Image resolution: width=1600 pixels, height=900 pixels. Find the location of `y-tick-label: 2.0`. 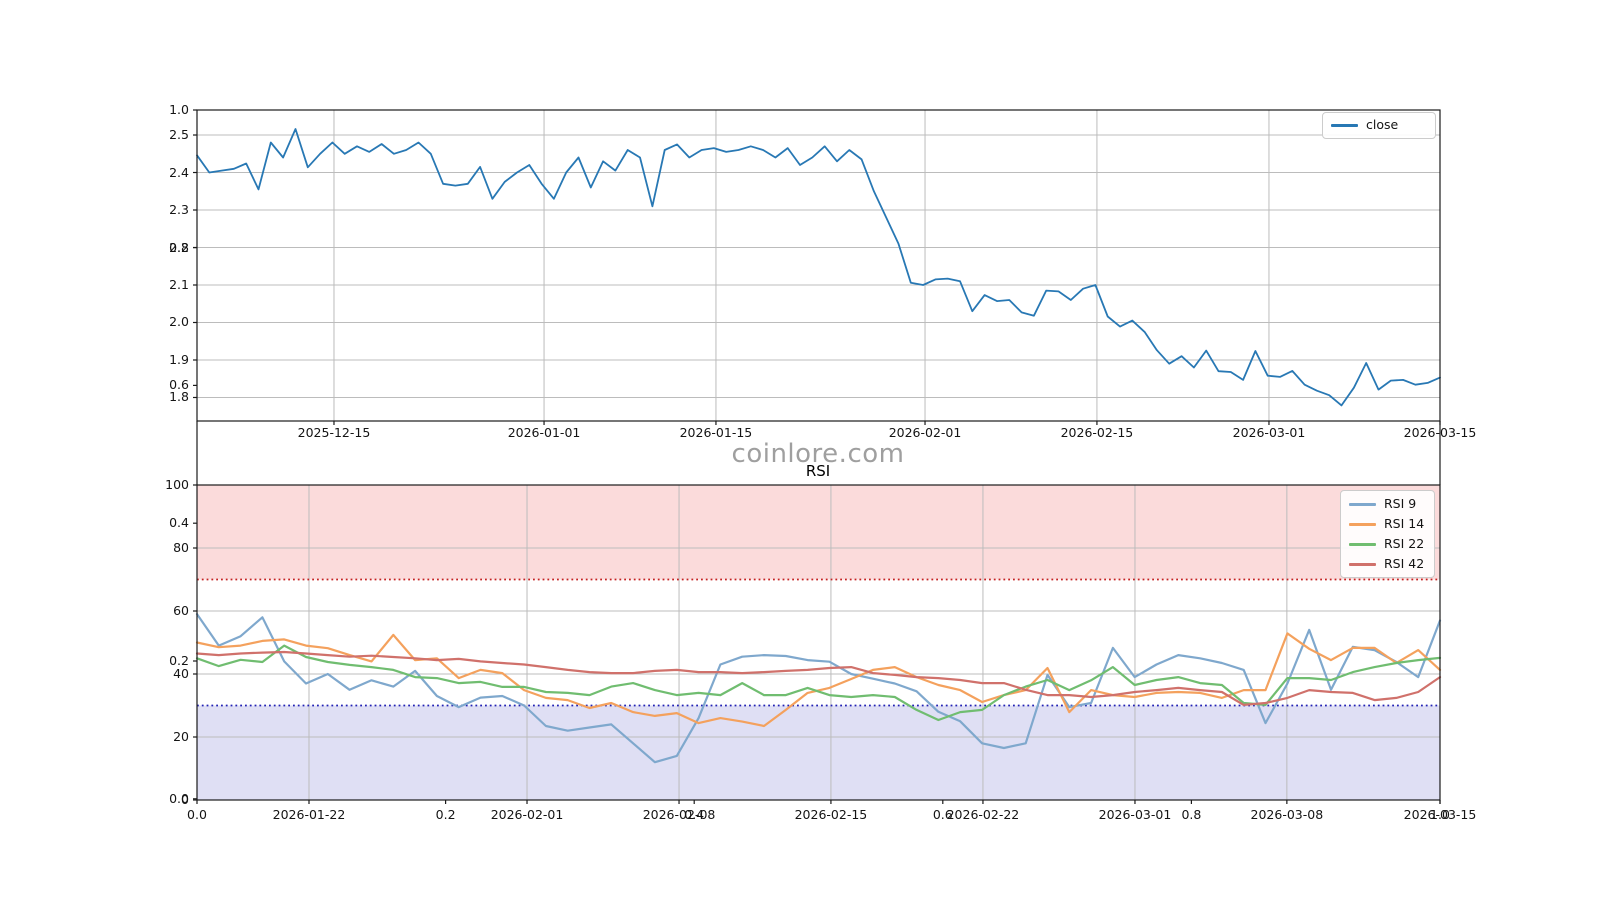

y-tick-label: 2.0 is located at coordinates (179, 322).